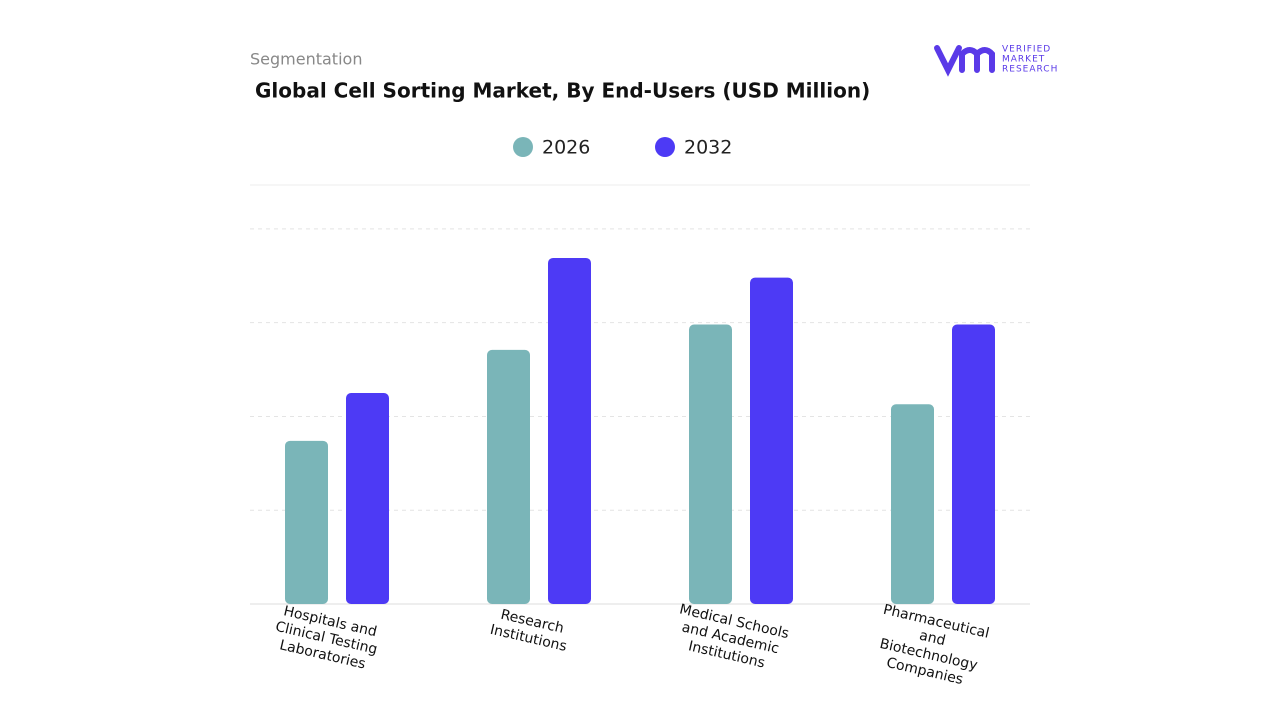 The width and height of the screenshot is (1280, 720). What do you see at coordinates (566, 148) in the screenshot?
I see `legend-label: 2026` at bounding box center [566, 148].